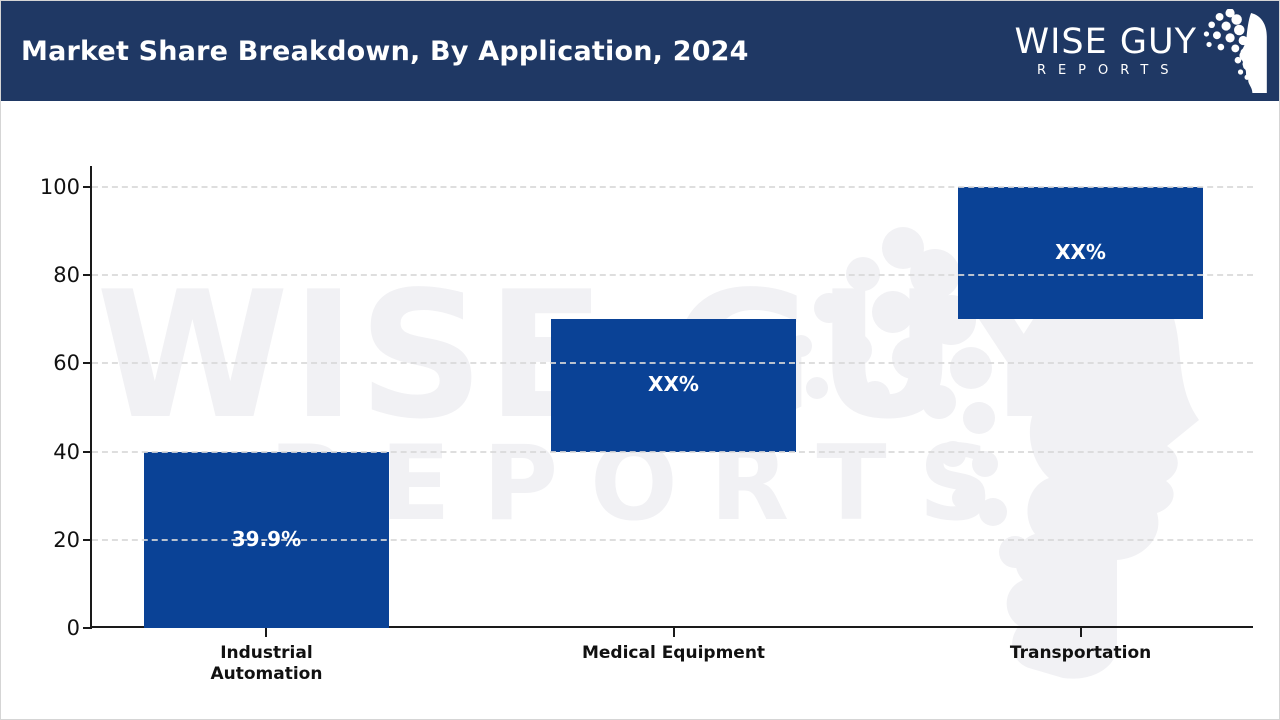 The image size is (1280, 720). Describe the element at coordinates (1080, 653) in the screenshot. I see `x-axis-category-label: Transportation` at that location.